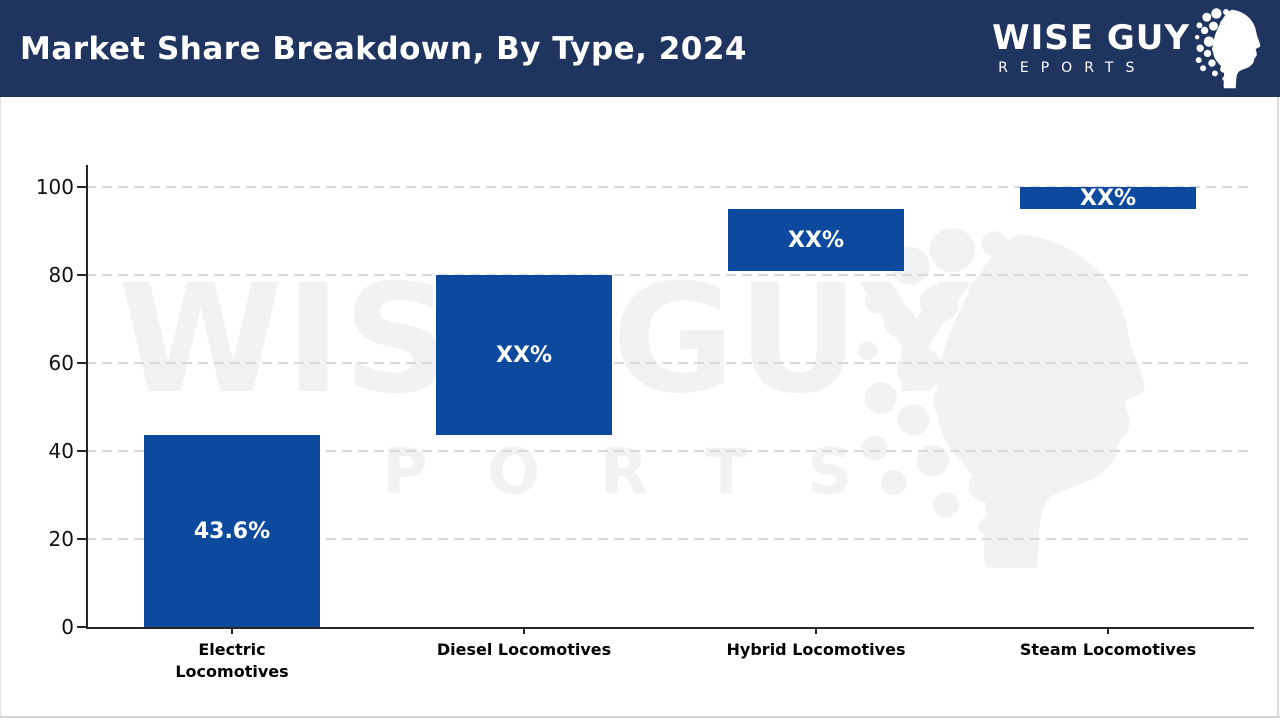 This screenshot has height=720, width=1280. Describe the element at coordinates (1278, 407) in the screenshot. I see `page-right-border` at that location.